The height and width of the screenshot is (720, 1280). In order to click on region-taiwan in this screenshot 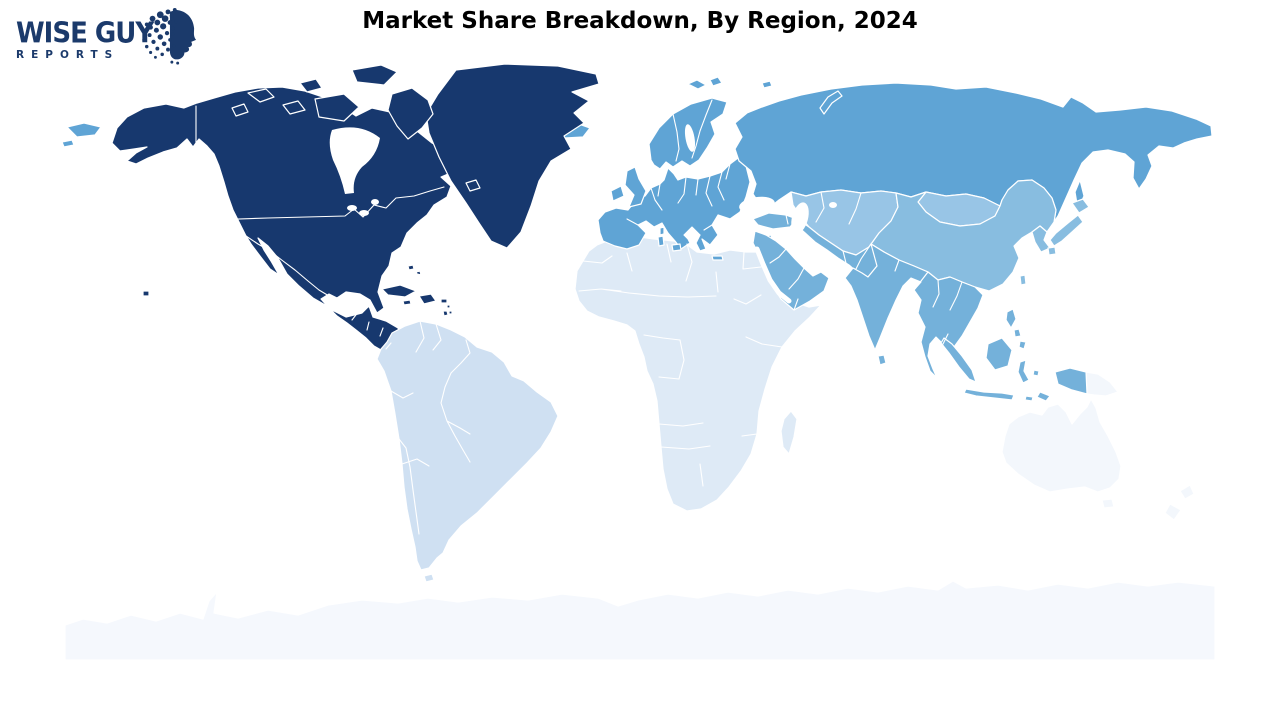, I will do `click(1023, 280)`.